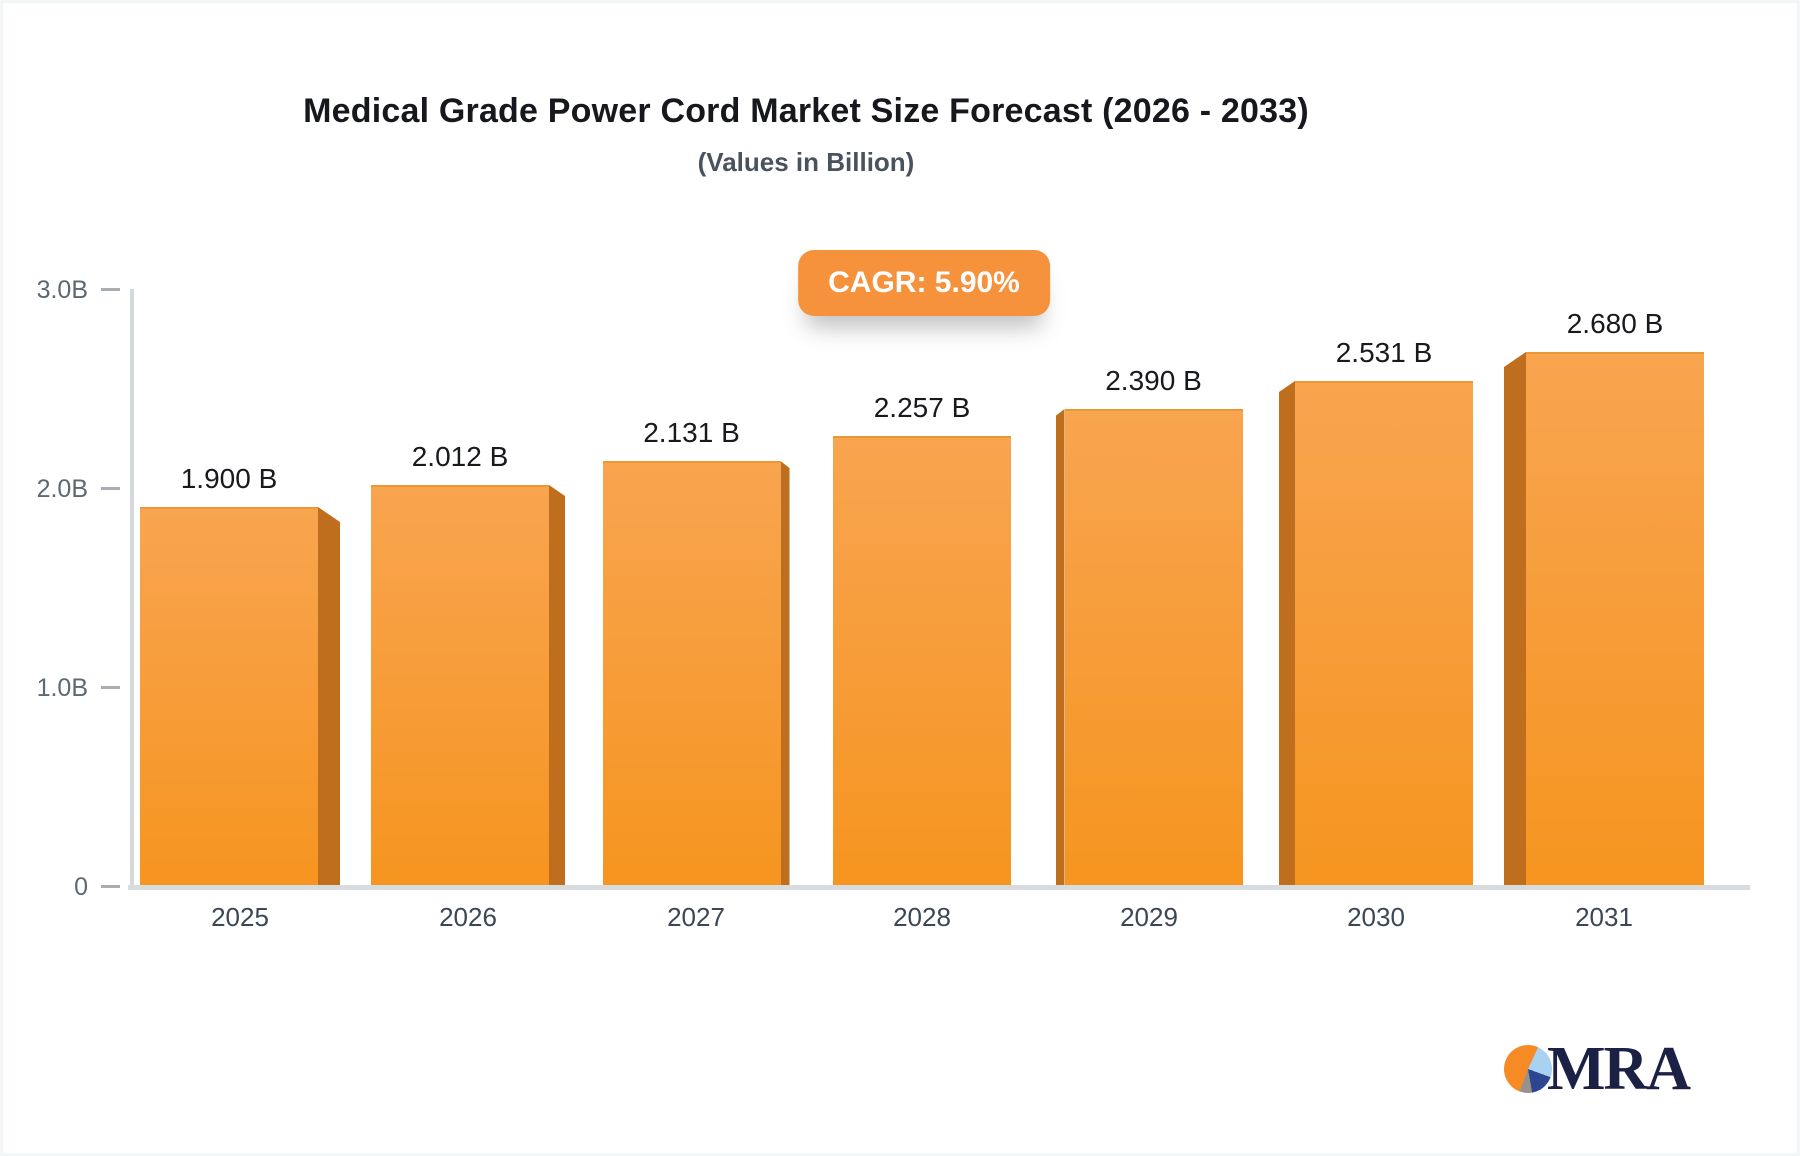 The width and height of the screenshot is (1800, 1156). What do you see at coordinates (62, 489) in the screenshot?
I see `y-tick-label: 2.0B` at bounding box center [62, 489].